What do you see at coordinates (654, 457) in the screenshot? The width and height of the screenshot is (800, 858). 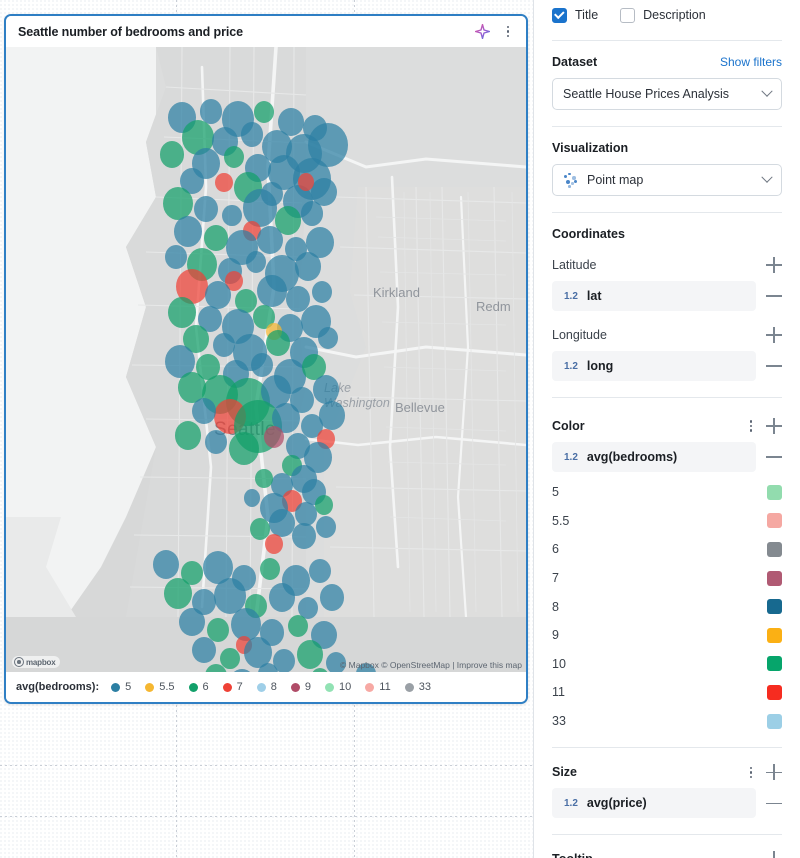 I see `color-field-pill: 1.2 avg(bedrooms)` at bounding box center [654, 457].